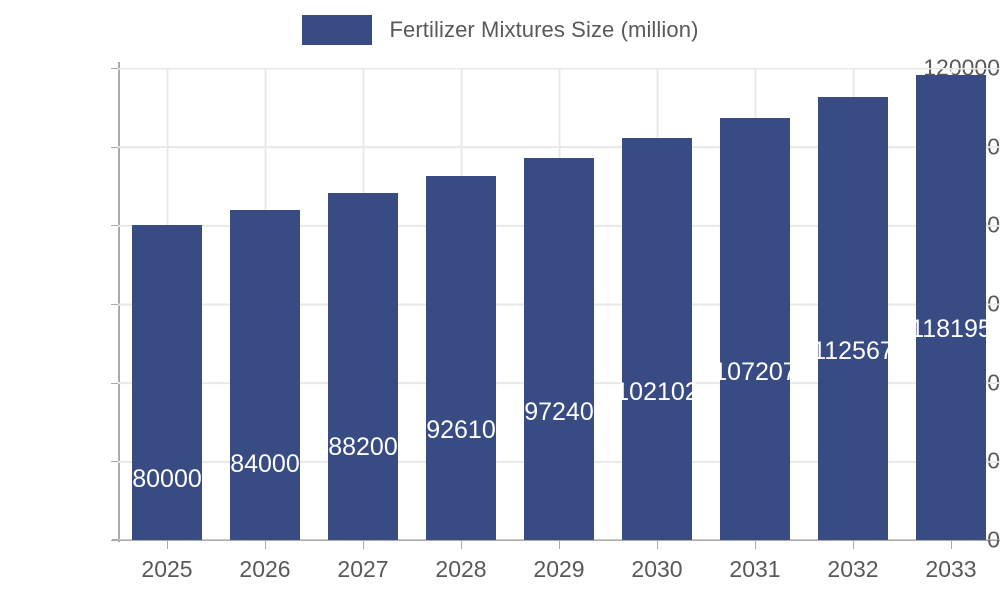  Describe the element at coordinates (363, 366) in the screenshot. I see `bar-2027` at that location.